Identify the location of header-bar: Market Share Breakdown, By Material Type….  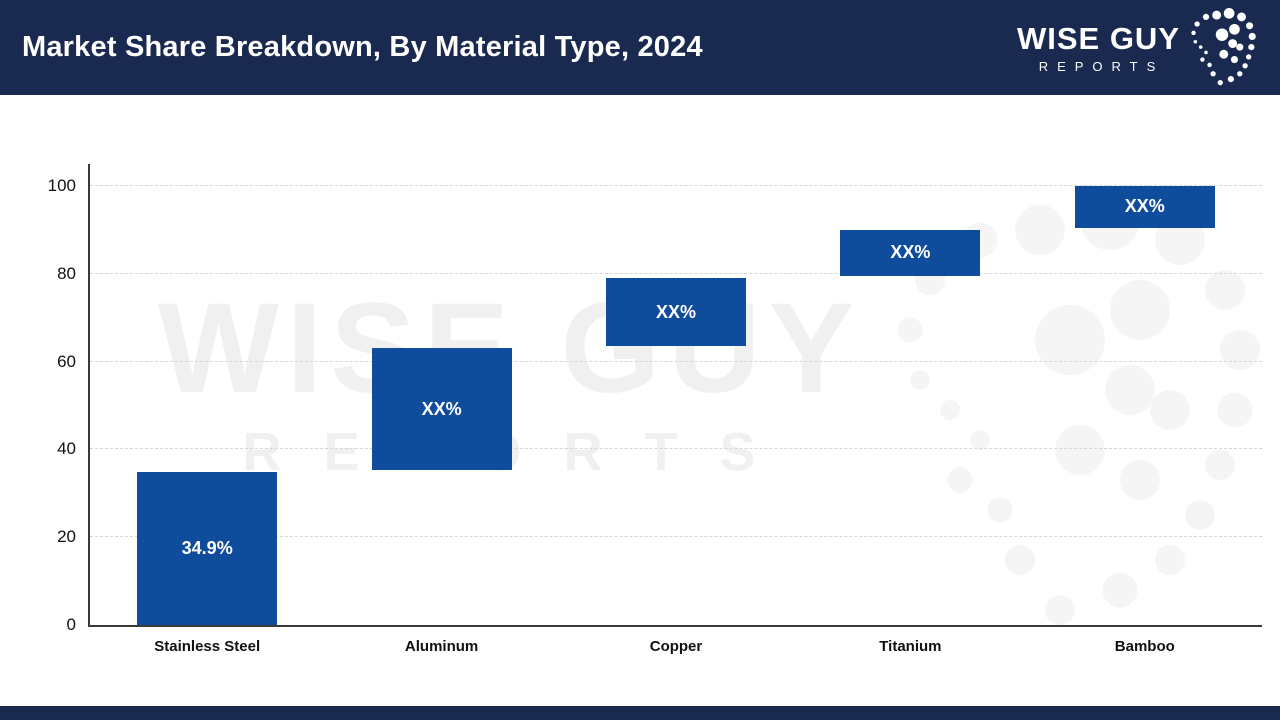
(640, 47).